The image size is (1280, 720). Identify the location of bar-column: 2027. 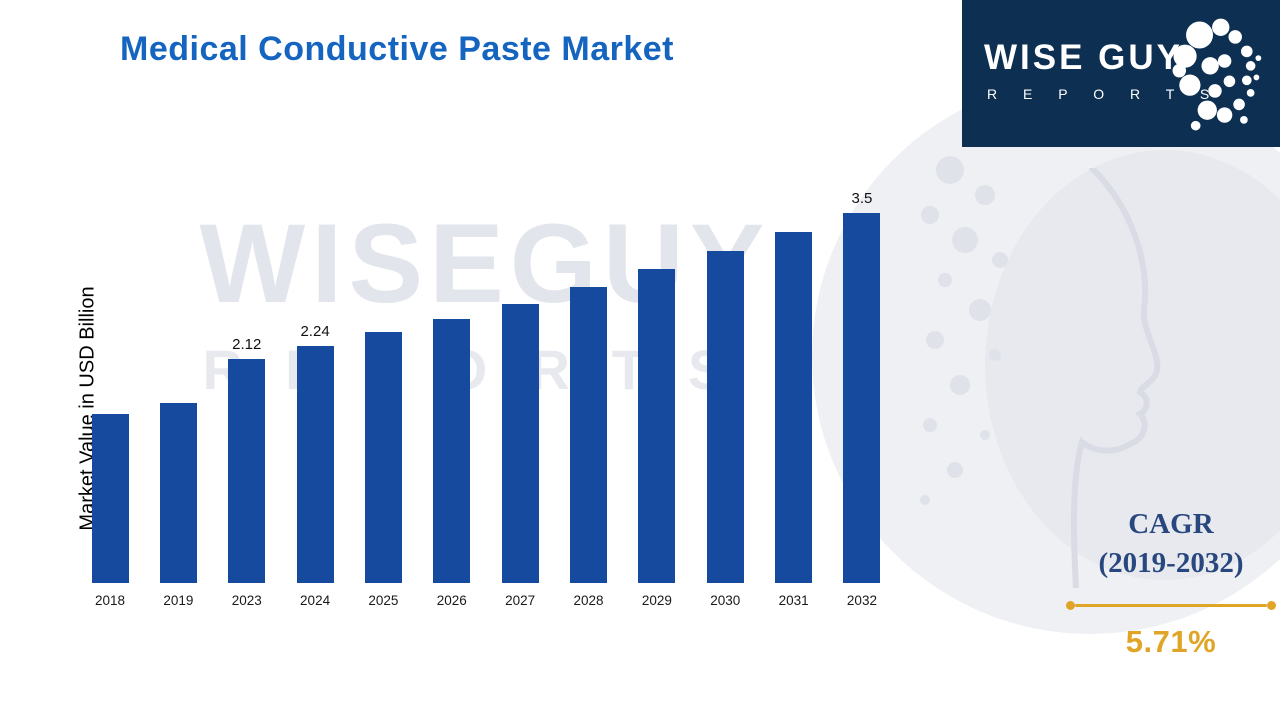
(520, 384).